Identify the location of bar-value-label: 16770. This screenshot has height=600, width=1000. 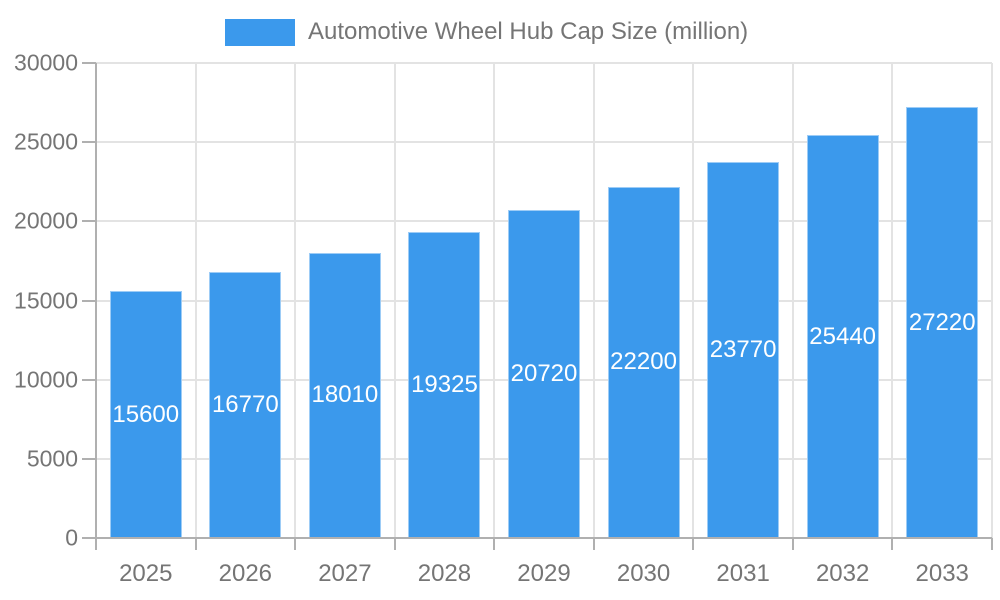
(245, 405).